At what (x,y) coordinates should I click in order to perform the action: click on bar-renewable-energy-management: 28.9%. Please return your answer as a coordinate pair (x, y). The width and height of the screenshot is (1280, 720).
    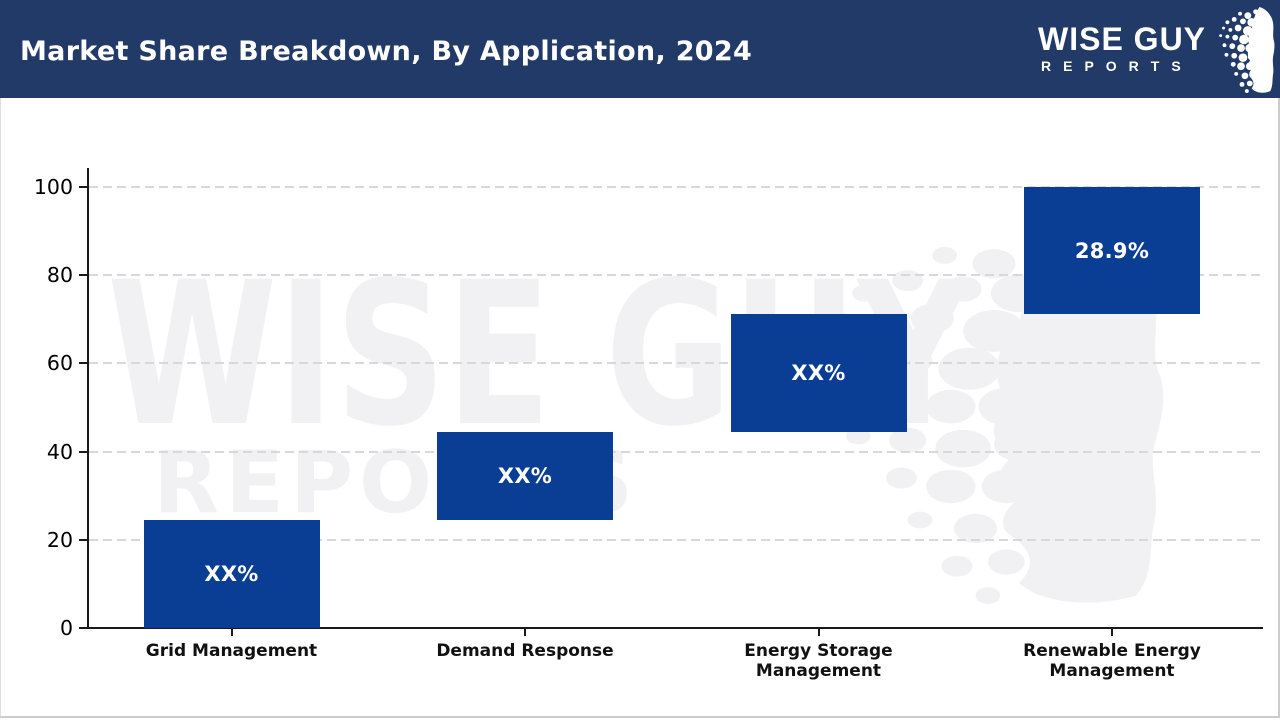
    Looking at the image, I should click on (1112, 251).